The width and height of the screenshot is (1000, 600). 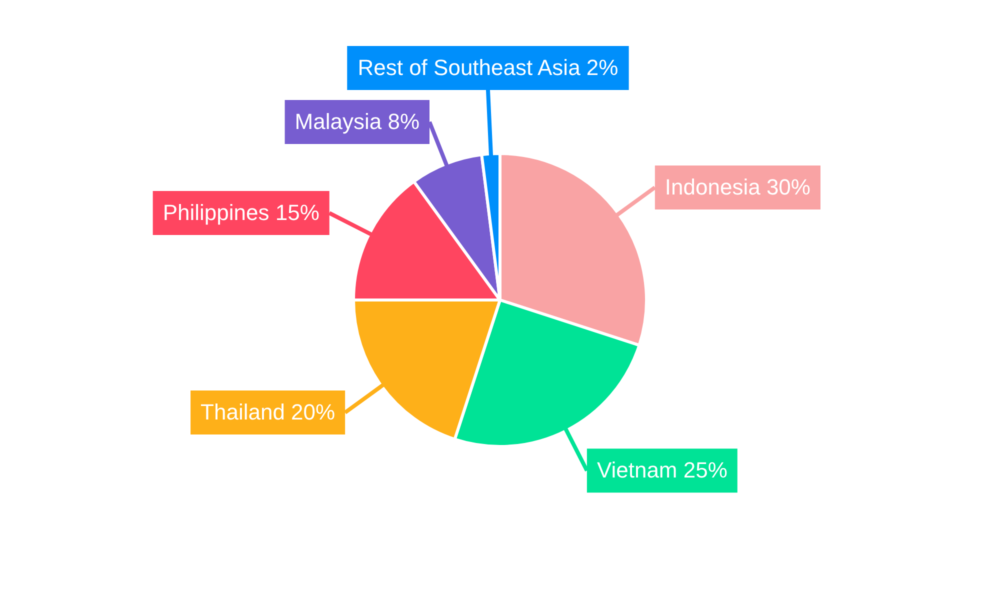 What do you see at coordinates (737, 187) in the screenshot?
I see `slice-label: Indonesia 30%` at bounding box center [737, 187].